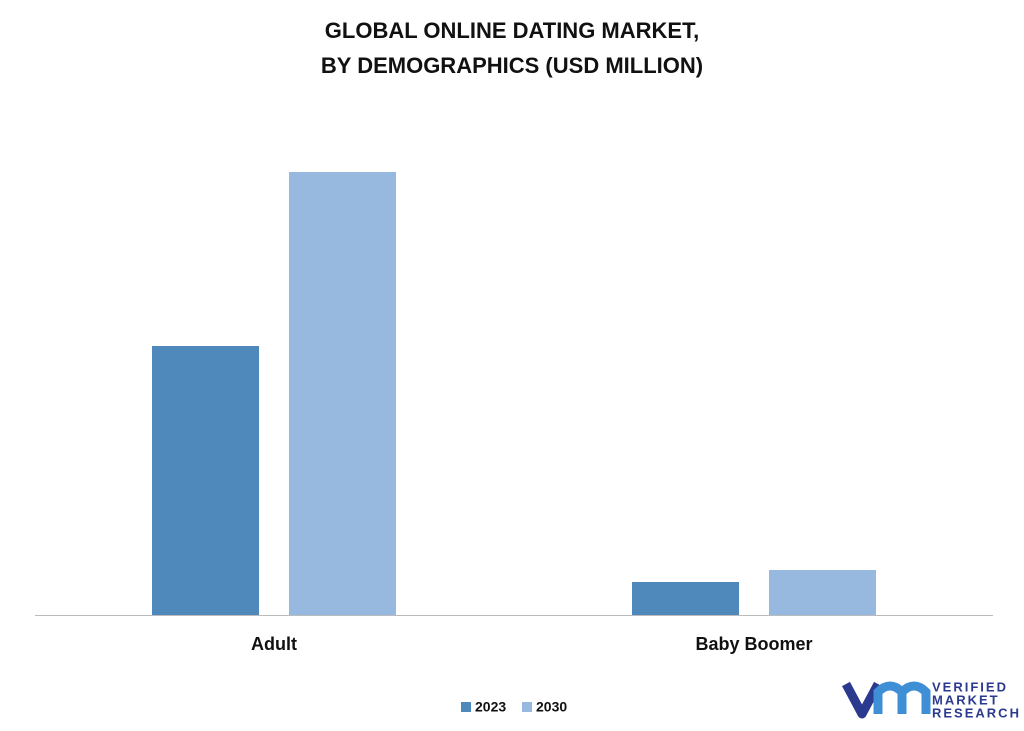  What do you see at coordinates (976, 712) in the screenshot?
I see `logo-text: RESEARCH` at bounding box center [976, 712].